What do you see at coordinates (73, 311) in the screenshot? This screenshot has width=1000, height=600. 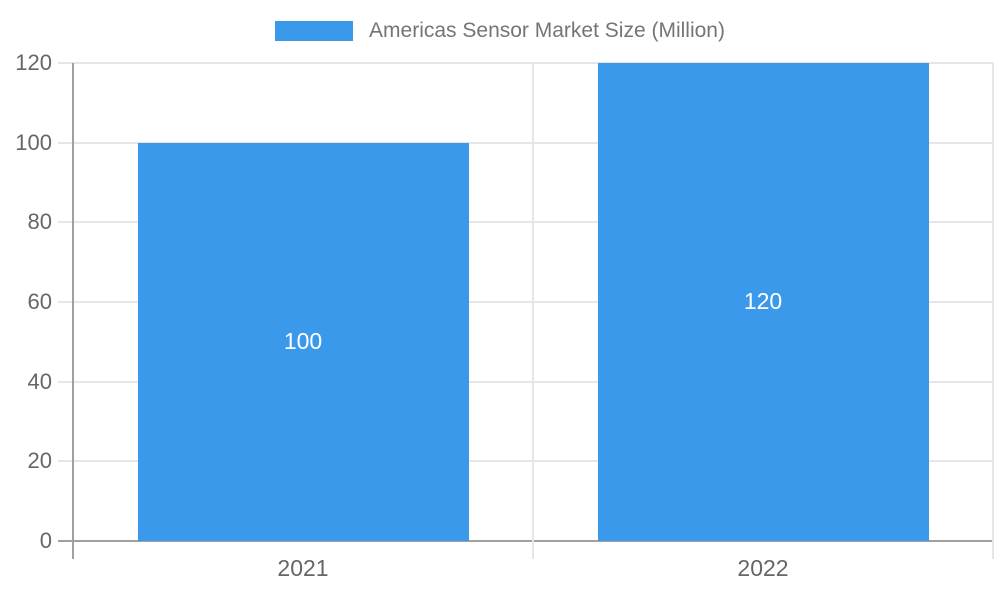 I see `y-axis-line` at bounding box center [73, 311].